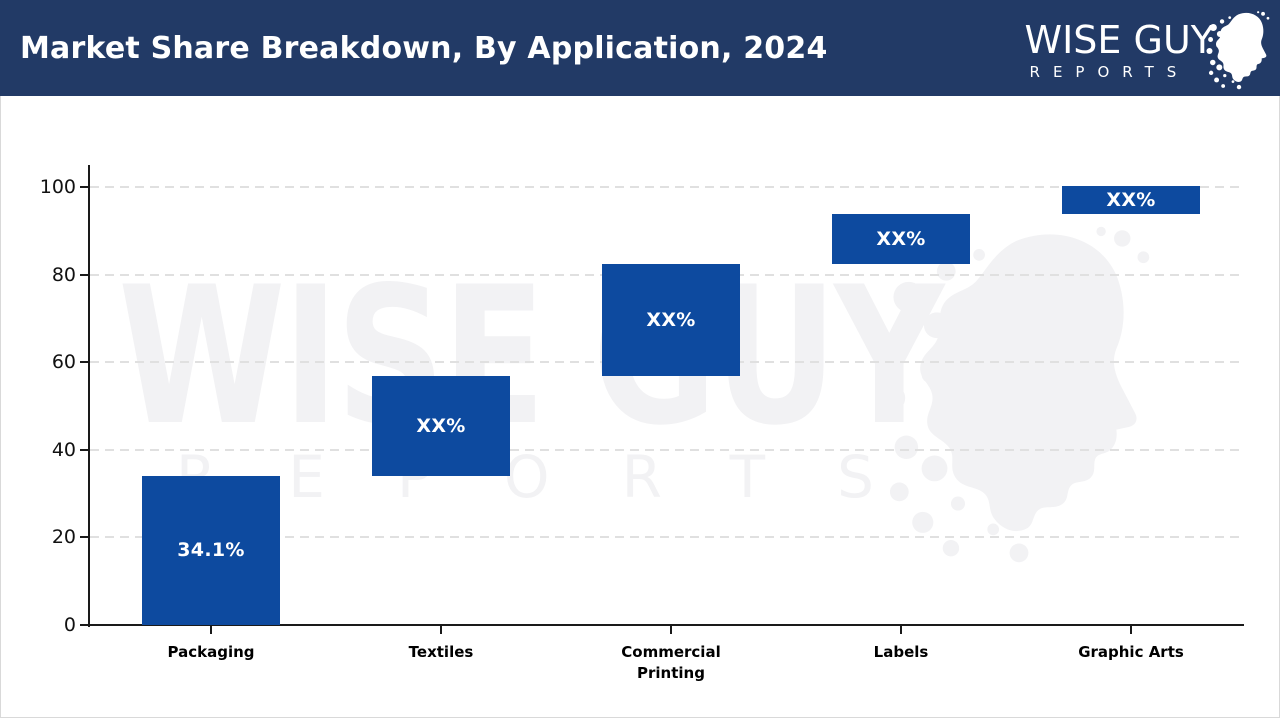  I want to click on x-label-line: Packaging, so click(211, 652).